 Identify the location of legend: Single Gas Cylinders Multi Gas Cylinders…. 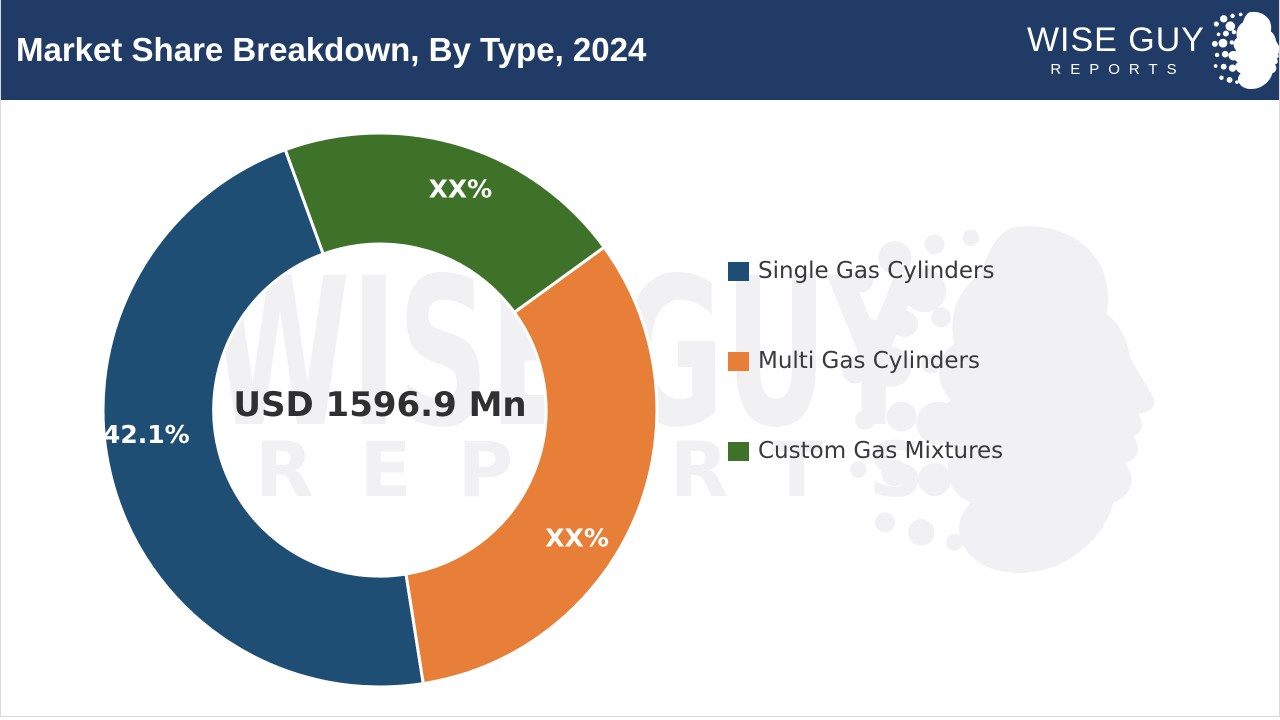
(865, 361).